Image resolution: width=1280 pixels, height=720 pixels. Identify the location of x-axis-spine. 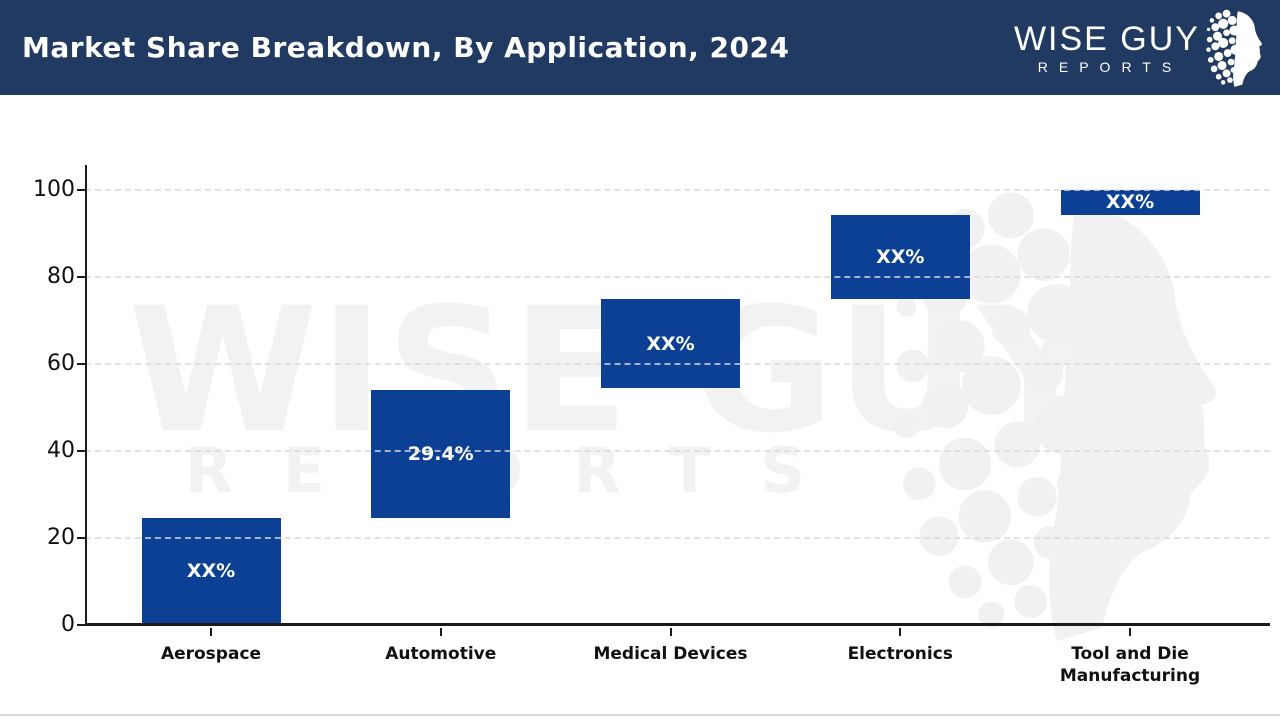
(677, 624).